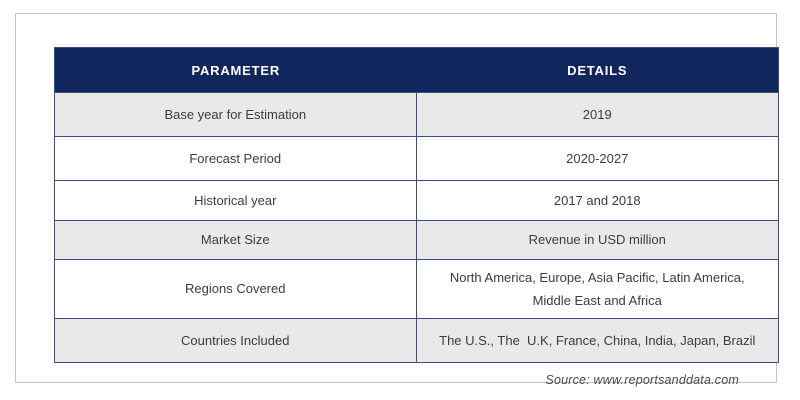 Image resolution: width=800 pixels, height=400 pixels. I want to click on table-row-base-year: Base year for Estimation 2019, so click(416, 114).